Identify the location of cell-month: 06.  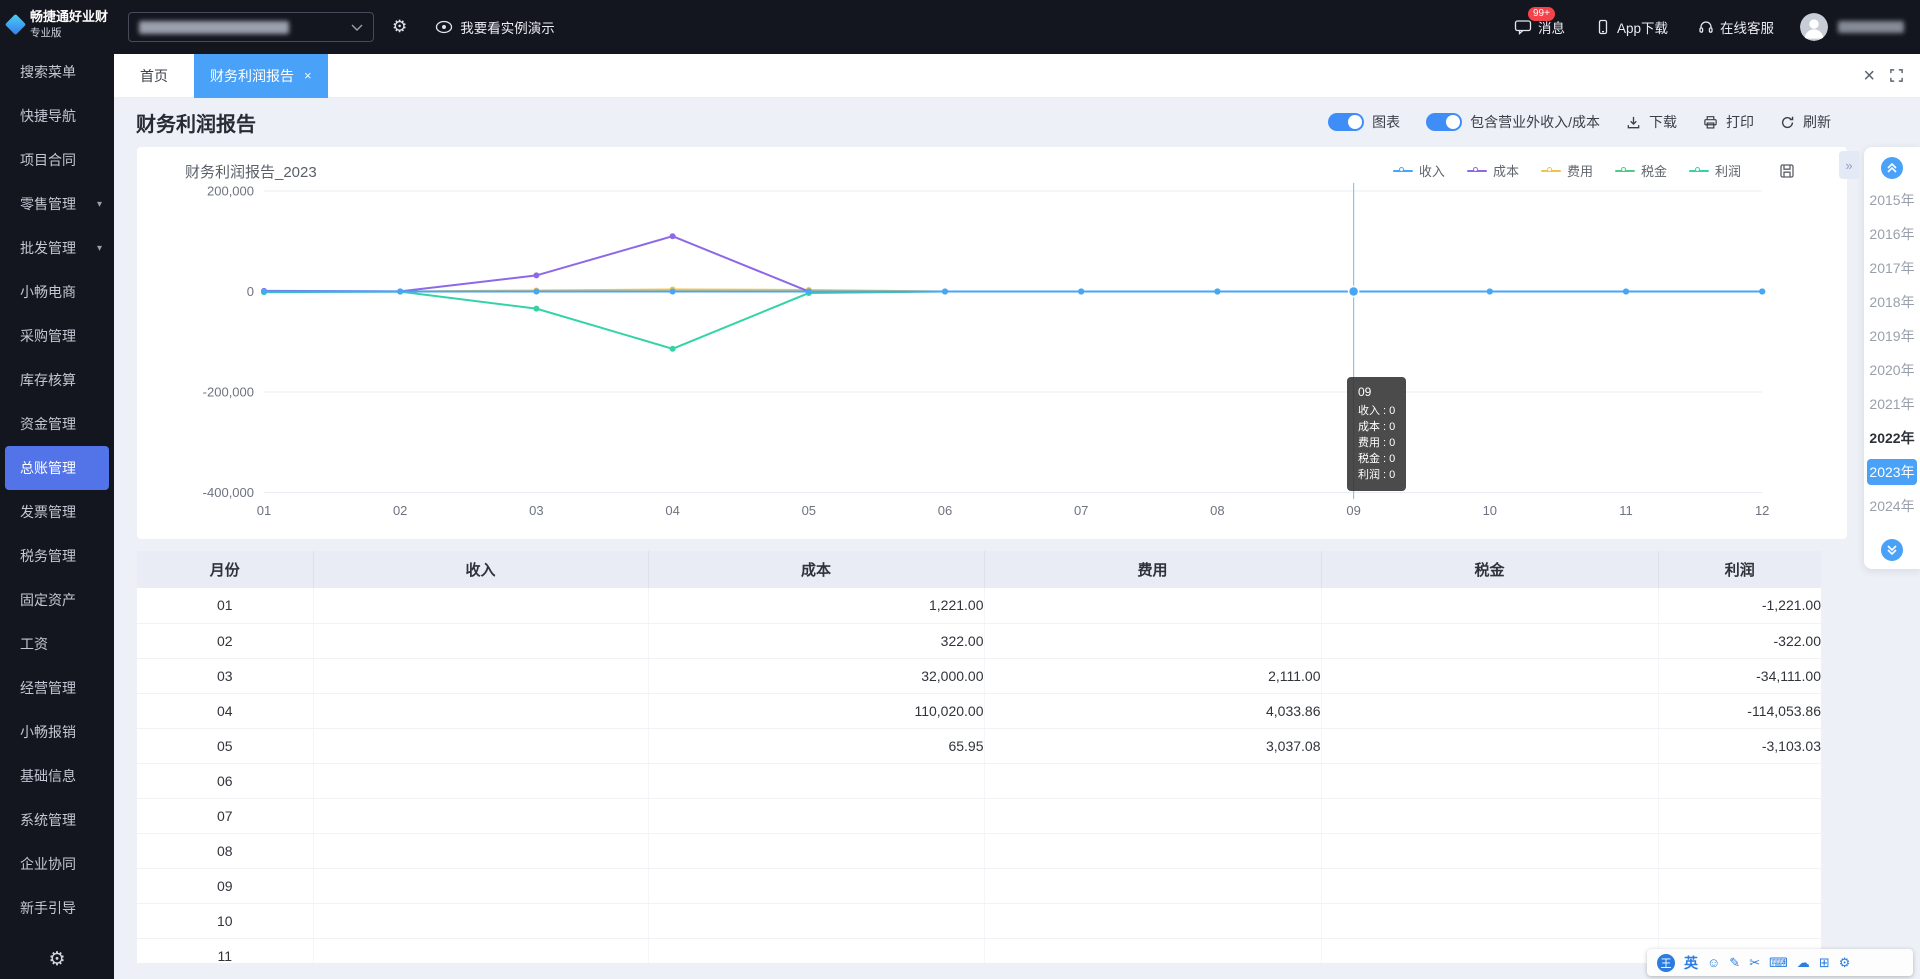
(225, 781).